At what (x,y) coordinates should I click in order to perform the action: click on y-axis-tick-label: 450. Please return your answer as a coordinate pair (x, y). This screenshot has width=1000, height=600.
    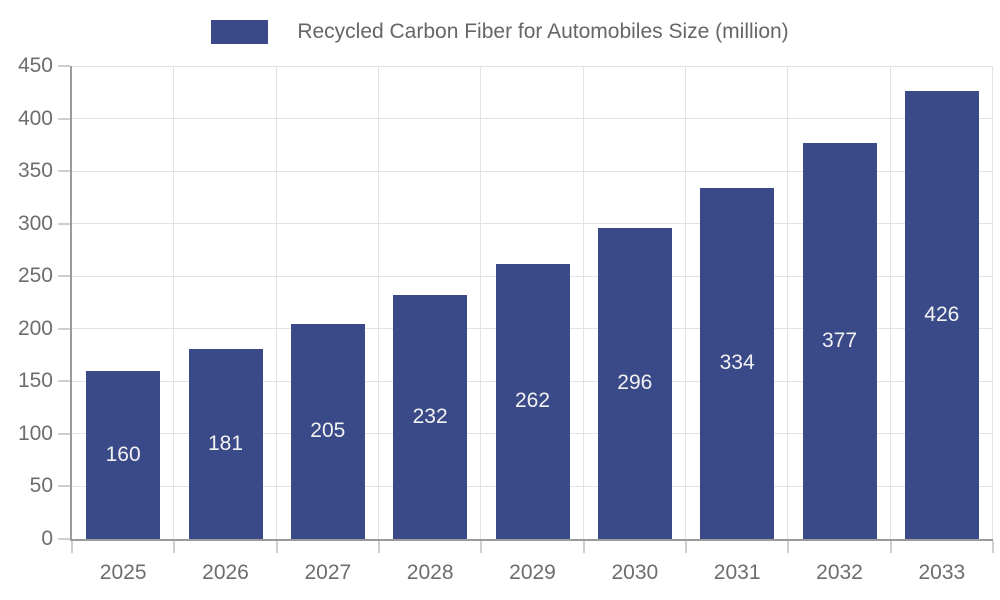
    Looking at the image, I should click on (35, 65).